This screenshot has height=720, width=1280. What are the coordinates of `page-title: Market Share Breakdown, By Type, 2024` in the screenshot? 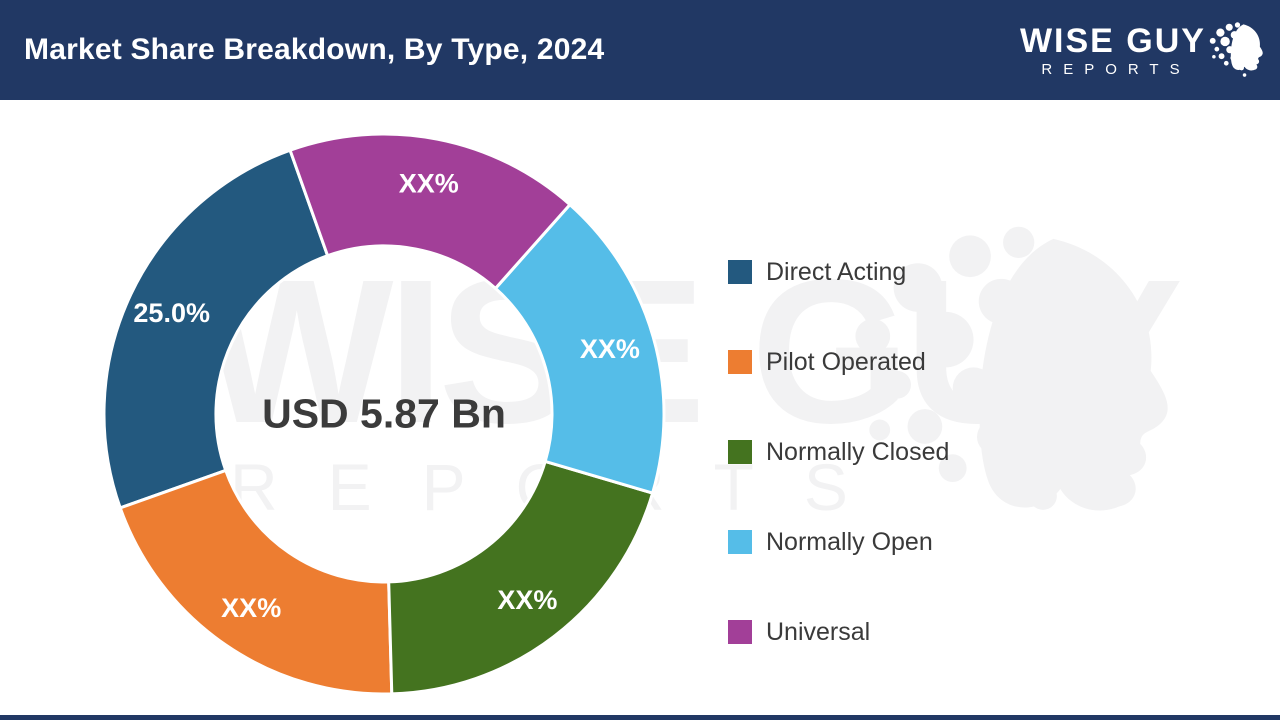 It's located at (314, 49).